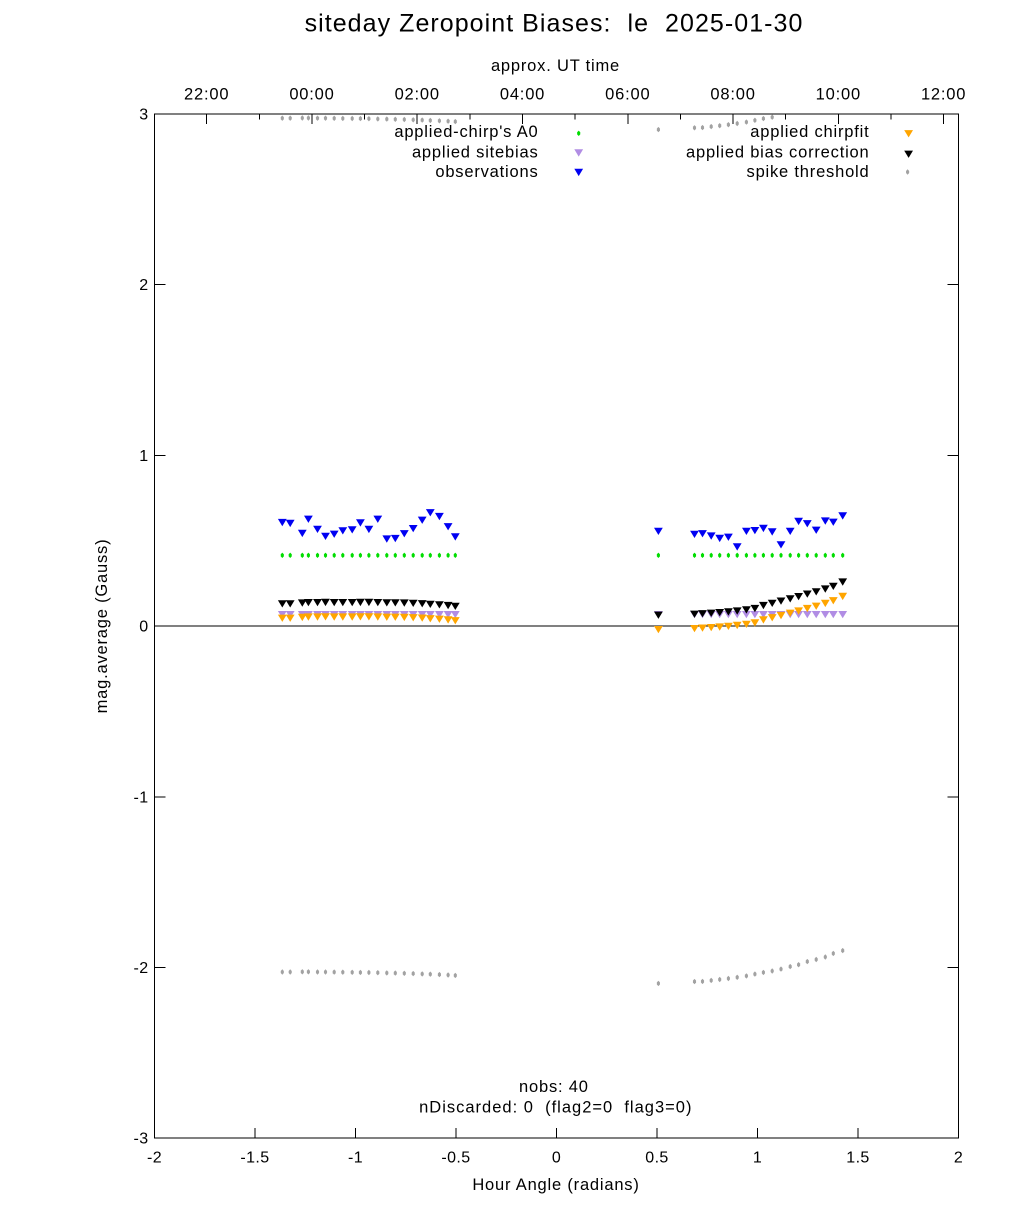 The width and height of the screenshot is (1024, 1205). Describe the element at coordinates (554, 24) in the screenshot. I see `svg-text:siteday Zeropoint Biases: le: siteday Zeropoint Biases: le 2025-01-30` at that location.